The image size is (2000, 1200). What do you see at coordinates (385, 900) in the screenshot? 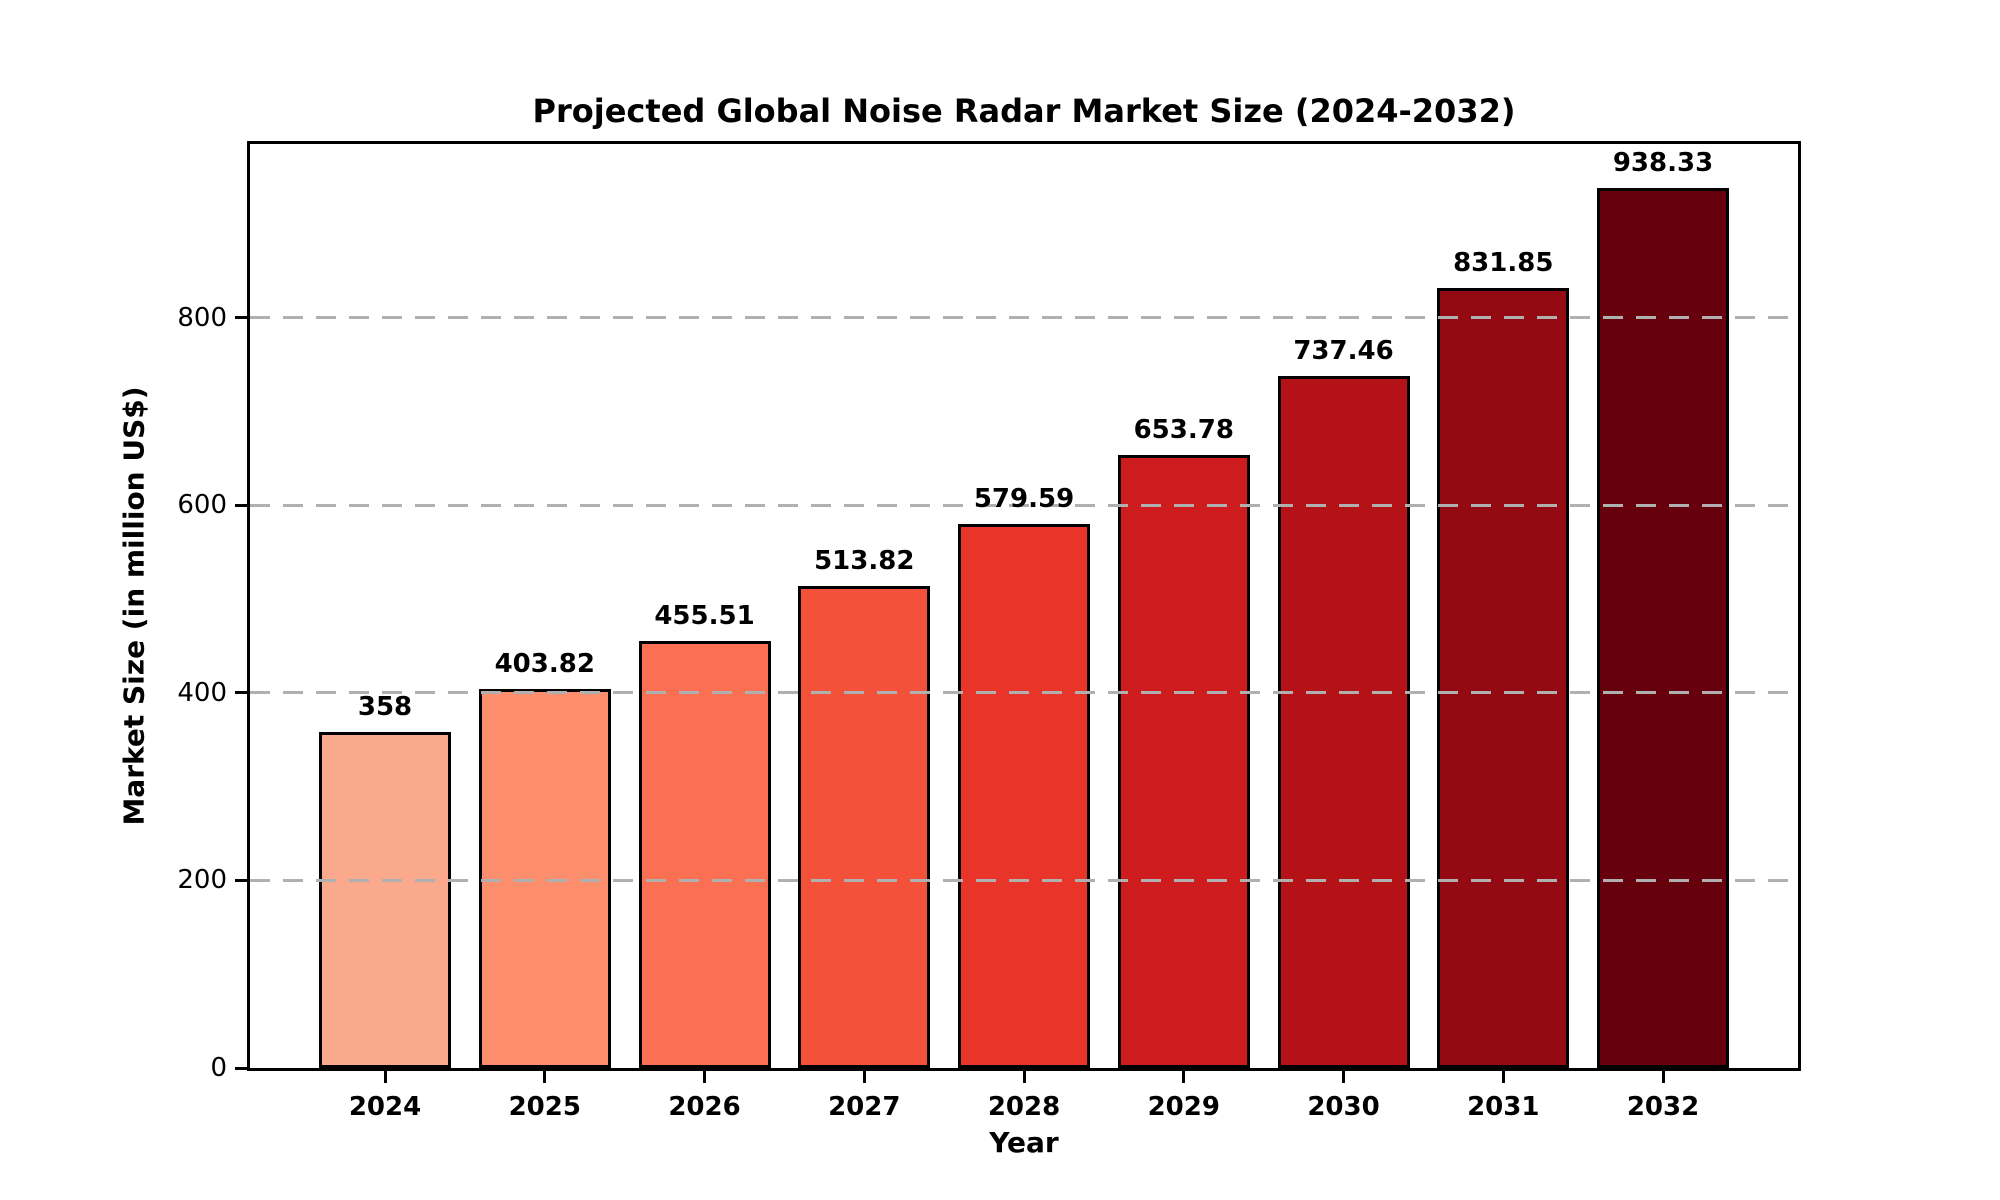
I see `bar-2024` at bounding box center [385, 900].